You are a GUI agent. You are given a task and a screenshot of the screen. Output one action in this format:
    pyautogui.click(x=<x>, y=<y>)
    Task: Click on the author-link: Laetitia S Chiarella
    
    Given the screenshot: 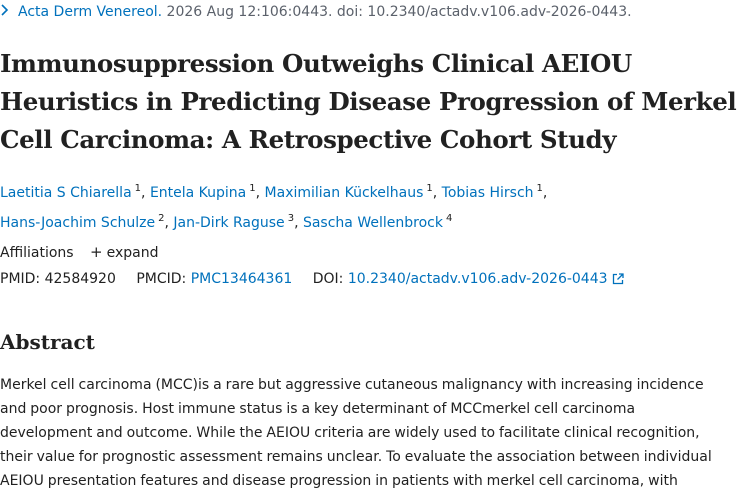 What is the action you would take?
    pyautogui.click(x=66, y=193)
    